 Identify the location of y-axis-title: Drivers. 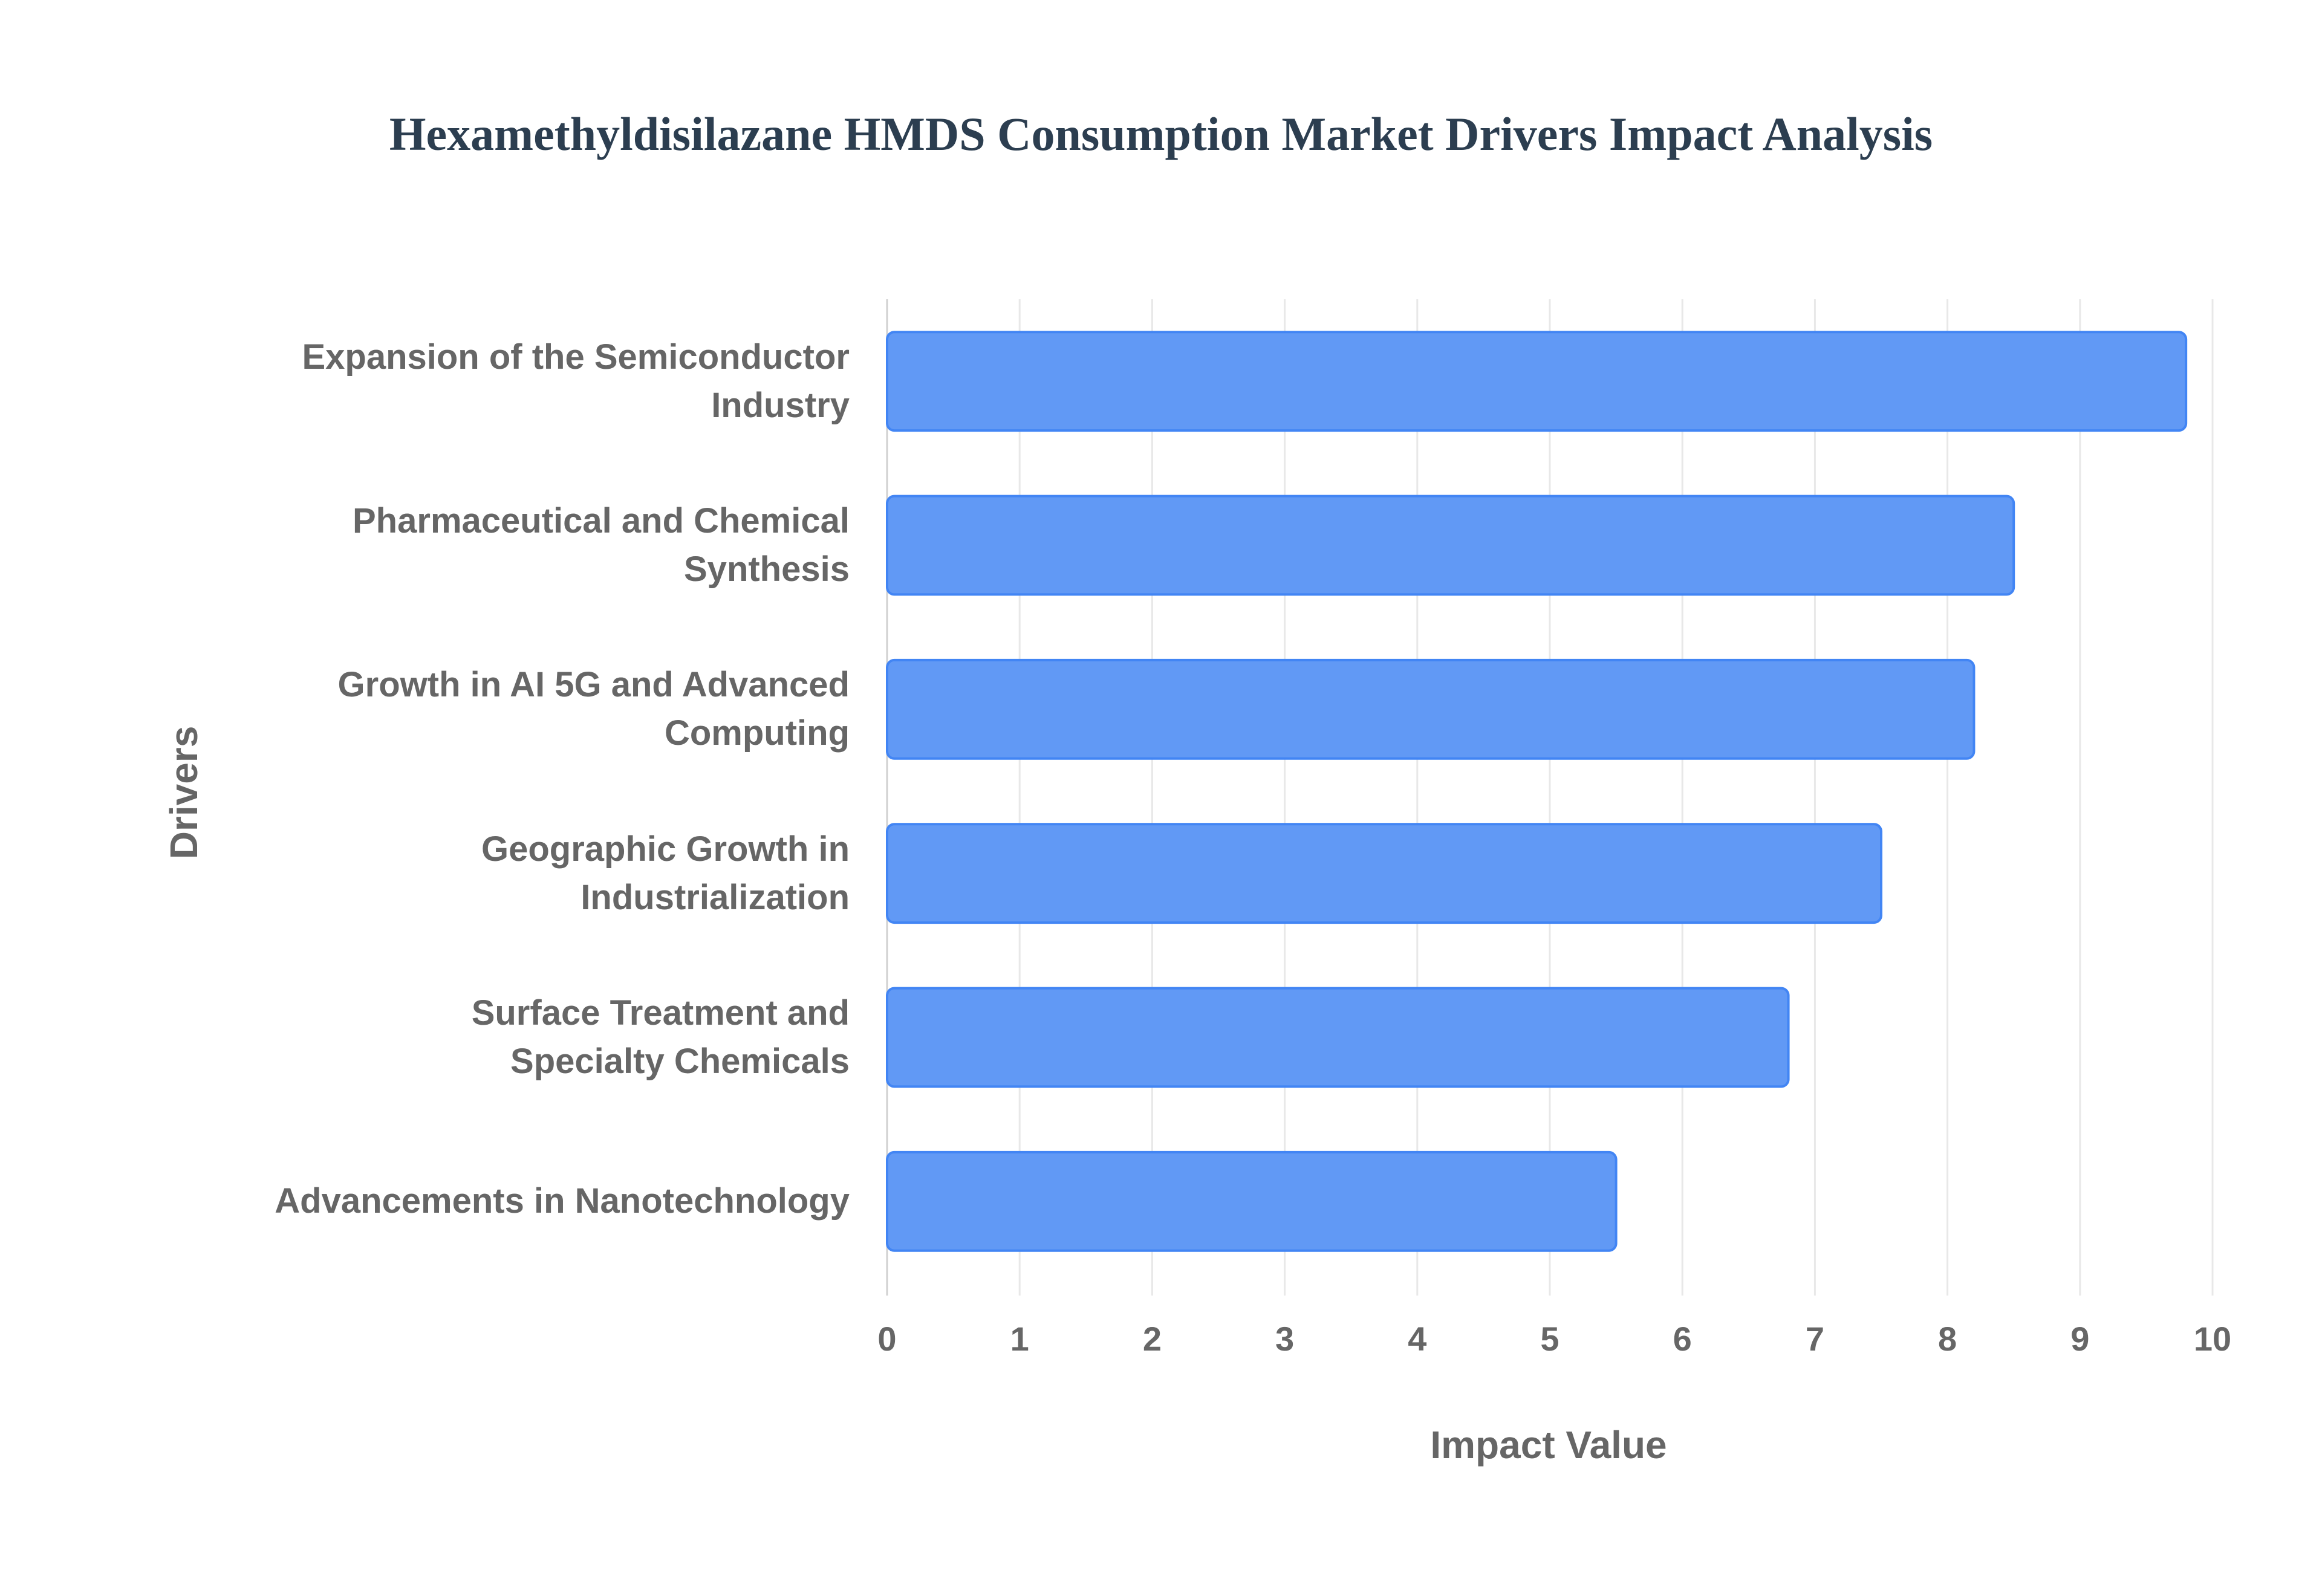
(184, 793).